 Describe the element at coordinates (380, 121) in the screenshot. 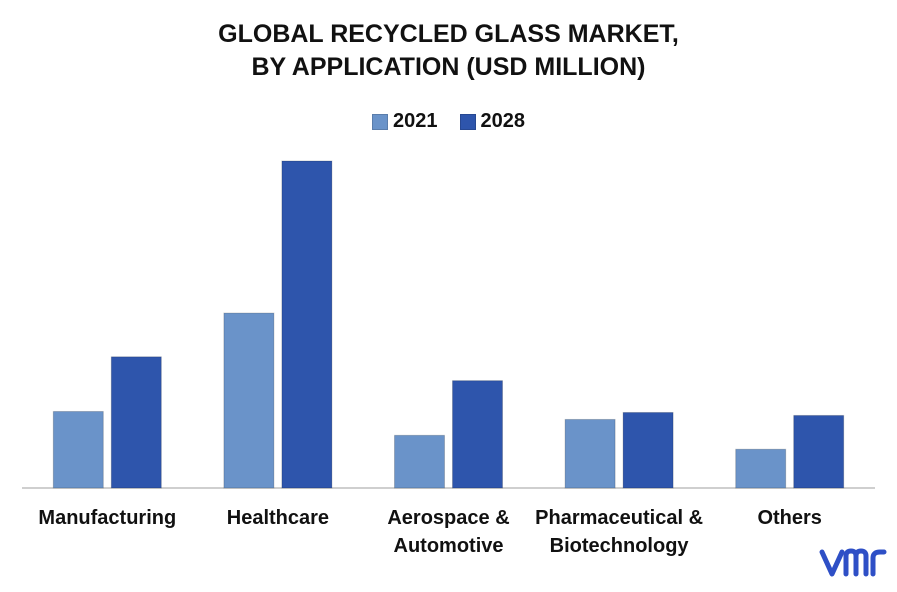

I see `legend-swatch-2021` at that location.